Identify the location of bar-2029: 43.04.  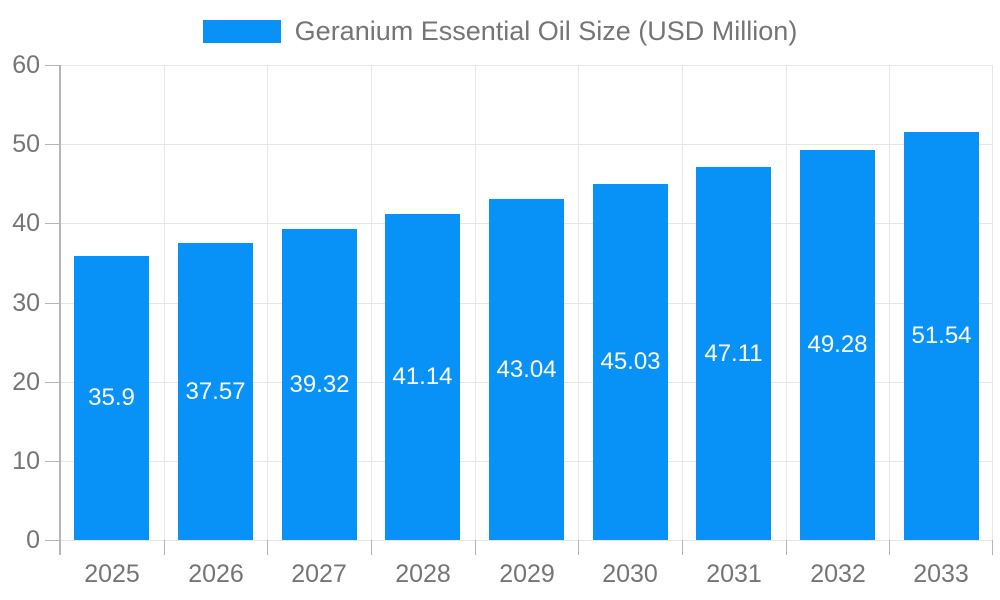
(526, 369).